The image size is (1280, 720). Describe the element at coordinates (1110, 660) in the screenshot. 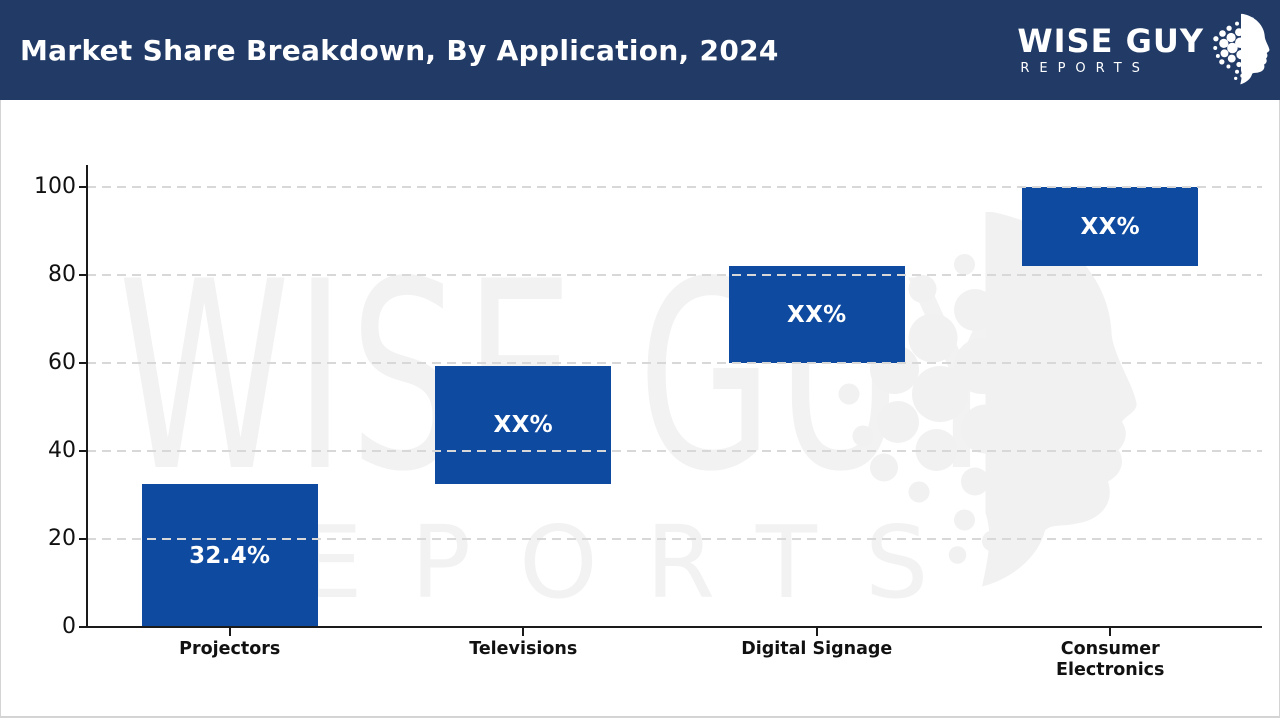

I see `x-tick-label: Consumer Electronics` at that location.